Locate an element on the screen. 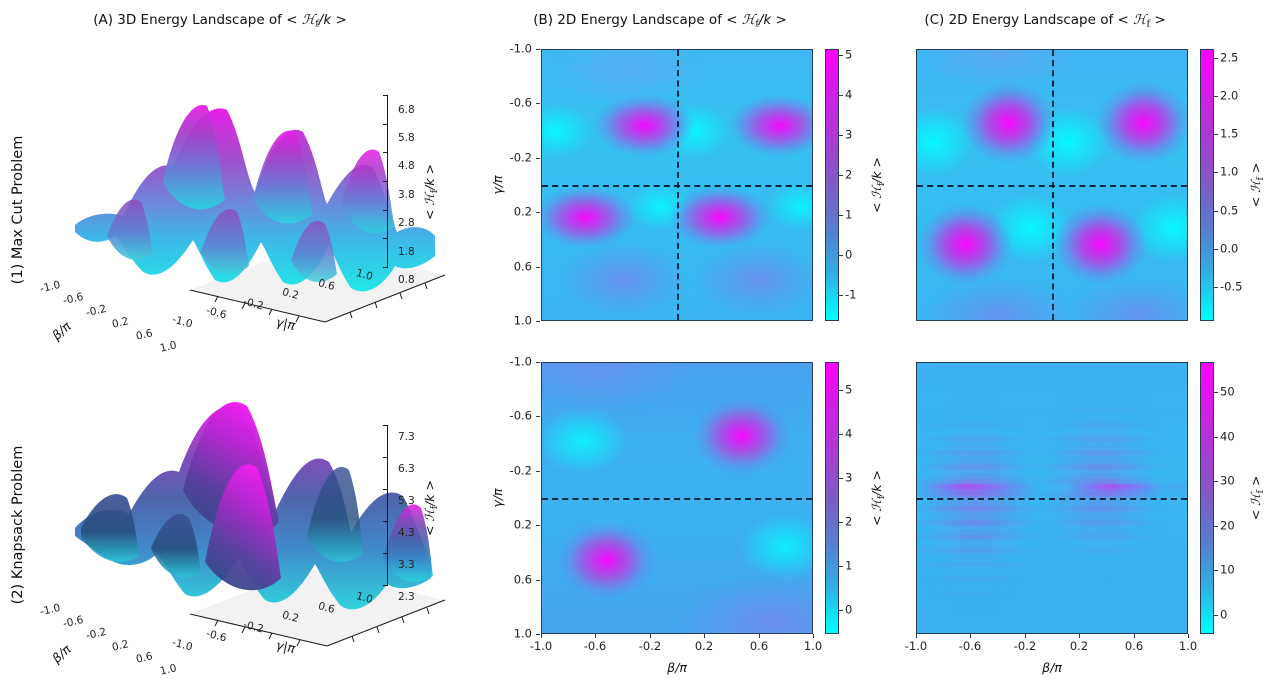 This screenshot has width=1270, height=681. panel-title-a: (A) 3D Energy Landscape of < ℋf/k > is located at coordinates (220, 20).